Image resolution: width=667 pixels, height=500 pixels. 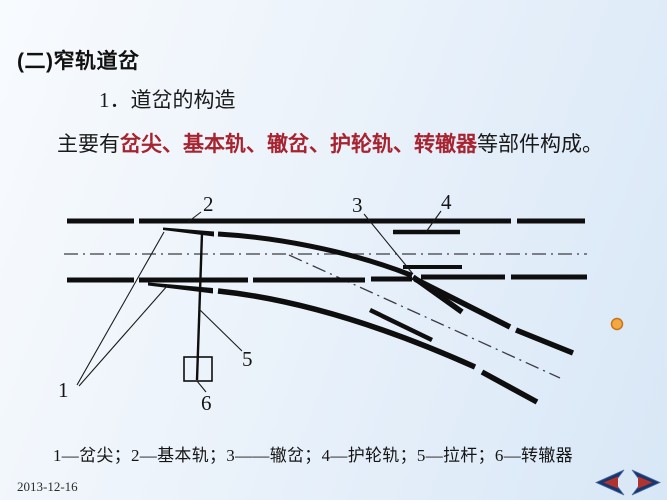 What do you see at coordinates (123, 335) in the screenshot?
I see `leader-line-1b` at bounding box center [123, 335].